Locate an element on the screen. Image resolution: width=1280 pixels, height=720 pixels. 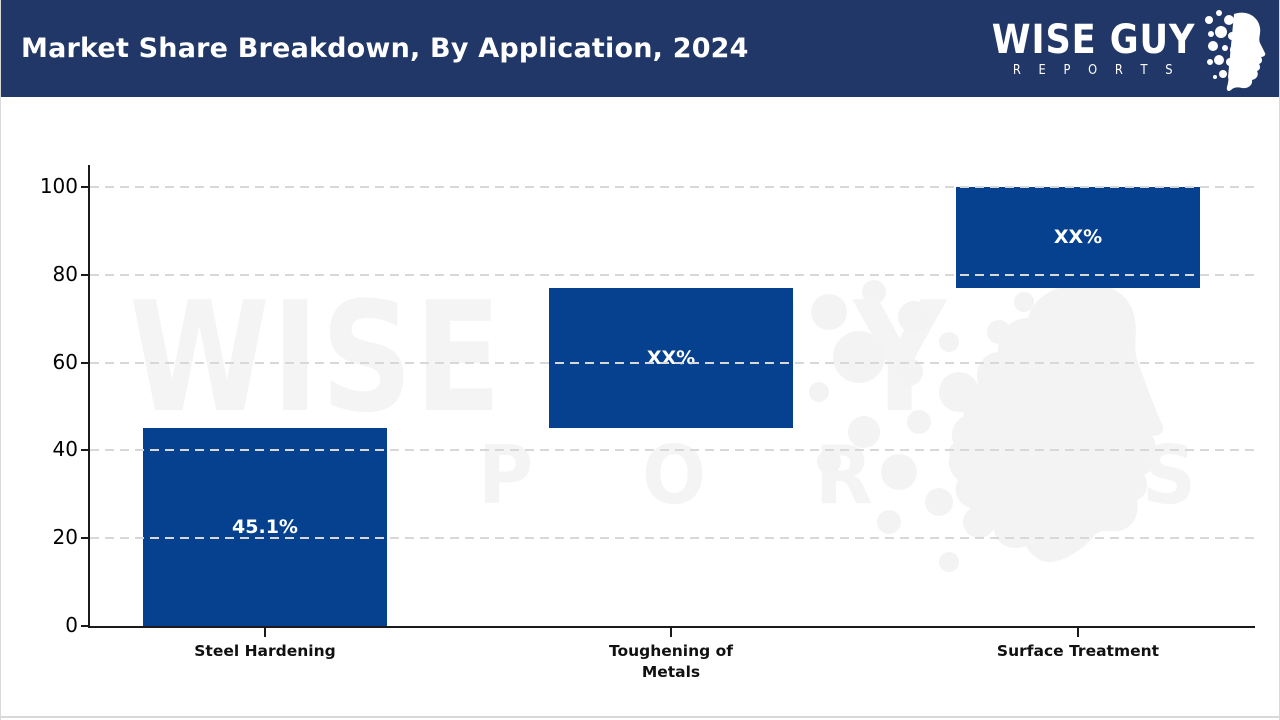
logo-brand-name: WISE GUY is located at coordinates (1093, 39).